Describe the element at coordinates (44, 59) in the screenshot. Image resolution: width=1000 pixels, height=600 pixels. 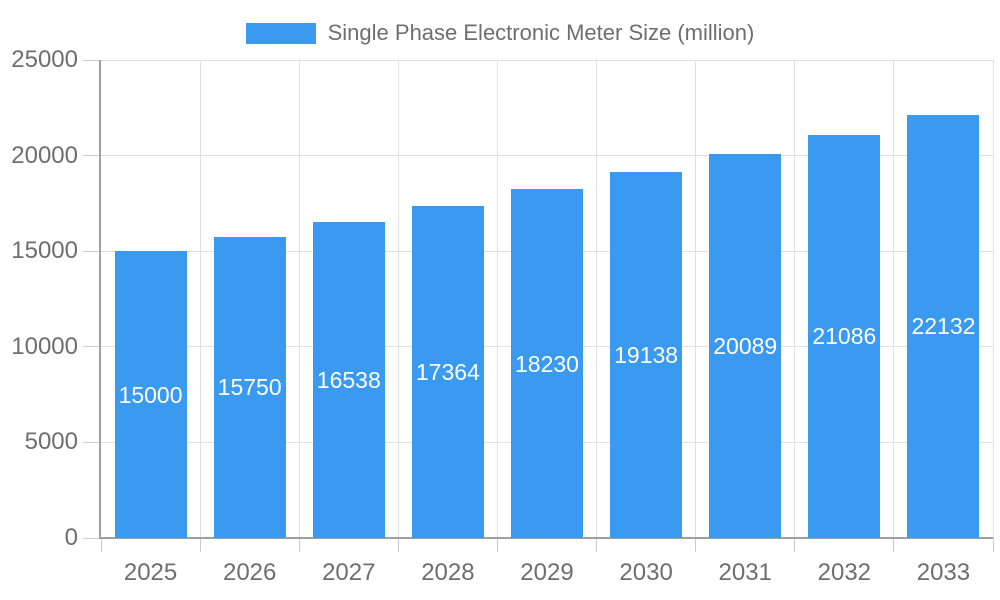
I see `y-axis-label: 25000` at that location.